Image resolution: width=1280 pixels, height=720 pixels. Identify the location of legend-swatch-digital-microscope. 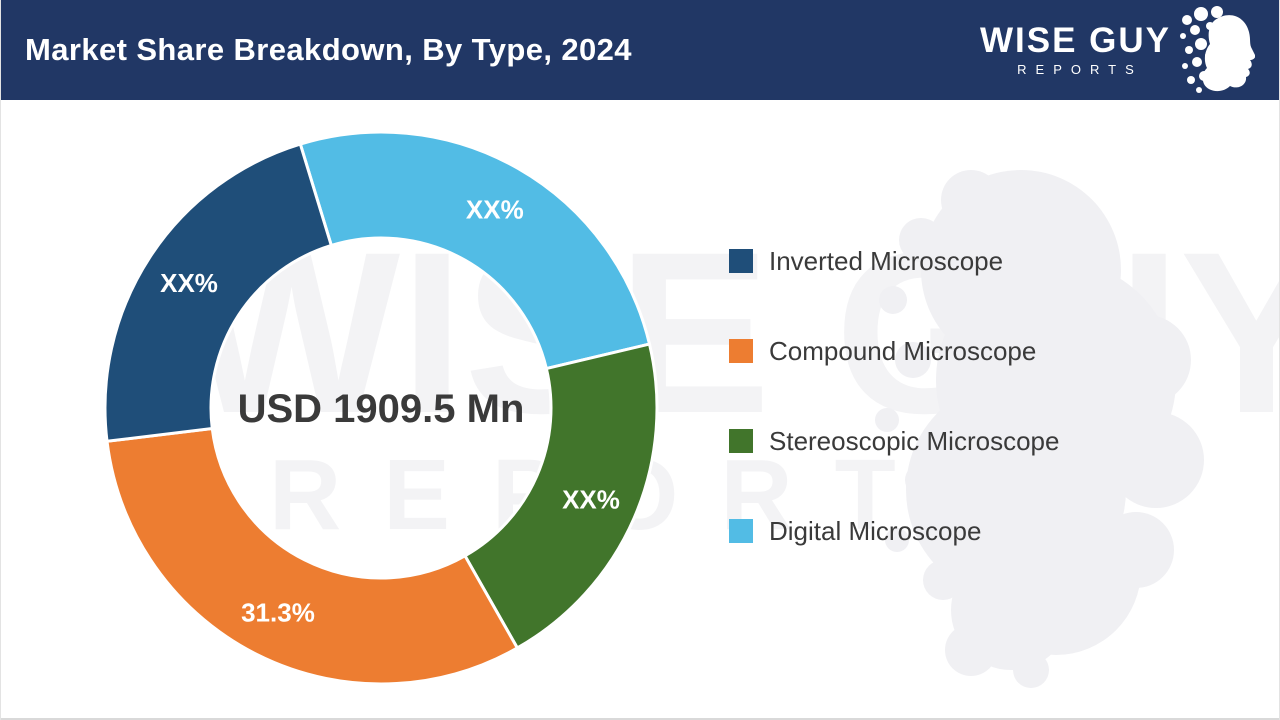
(741, 531).